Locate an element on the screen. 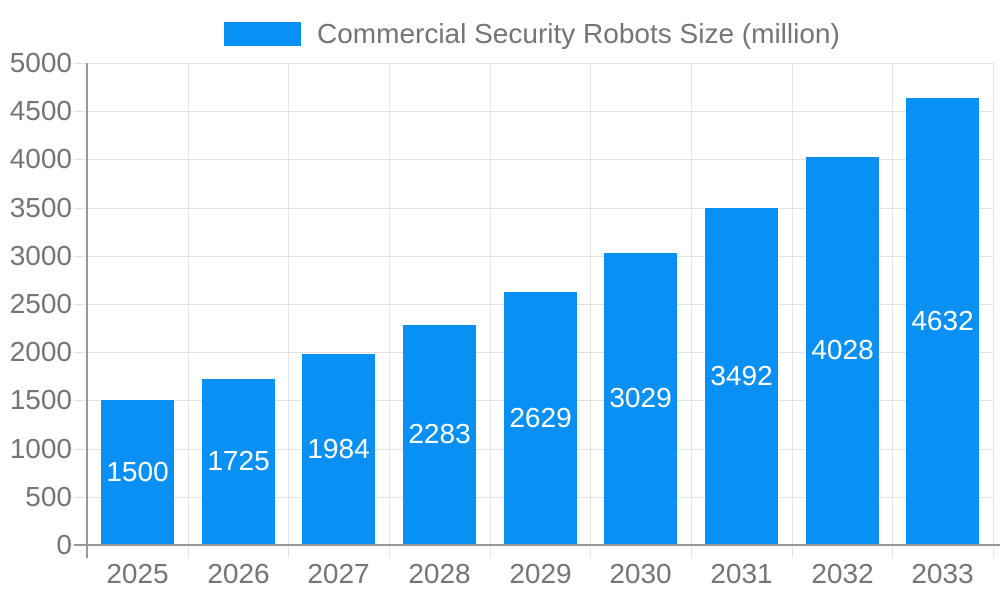 This screenshot has width=1000, height=600. x-axis-tick-label-2031: 2031 is located at coordinates (741, 573).